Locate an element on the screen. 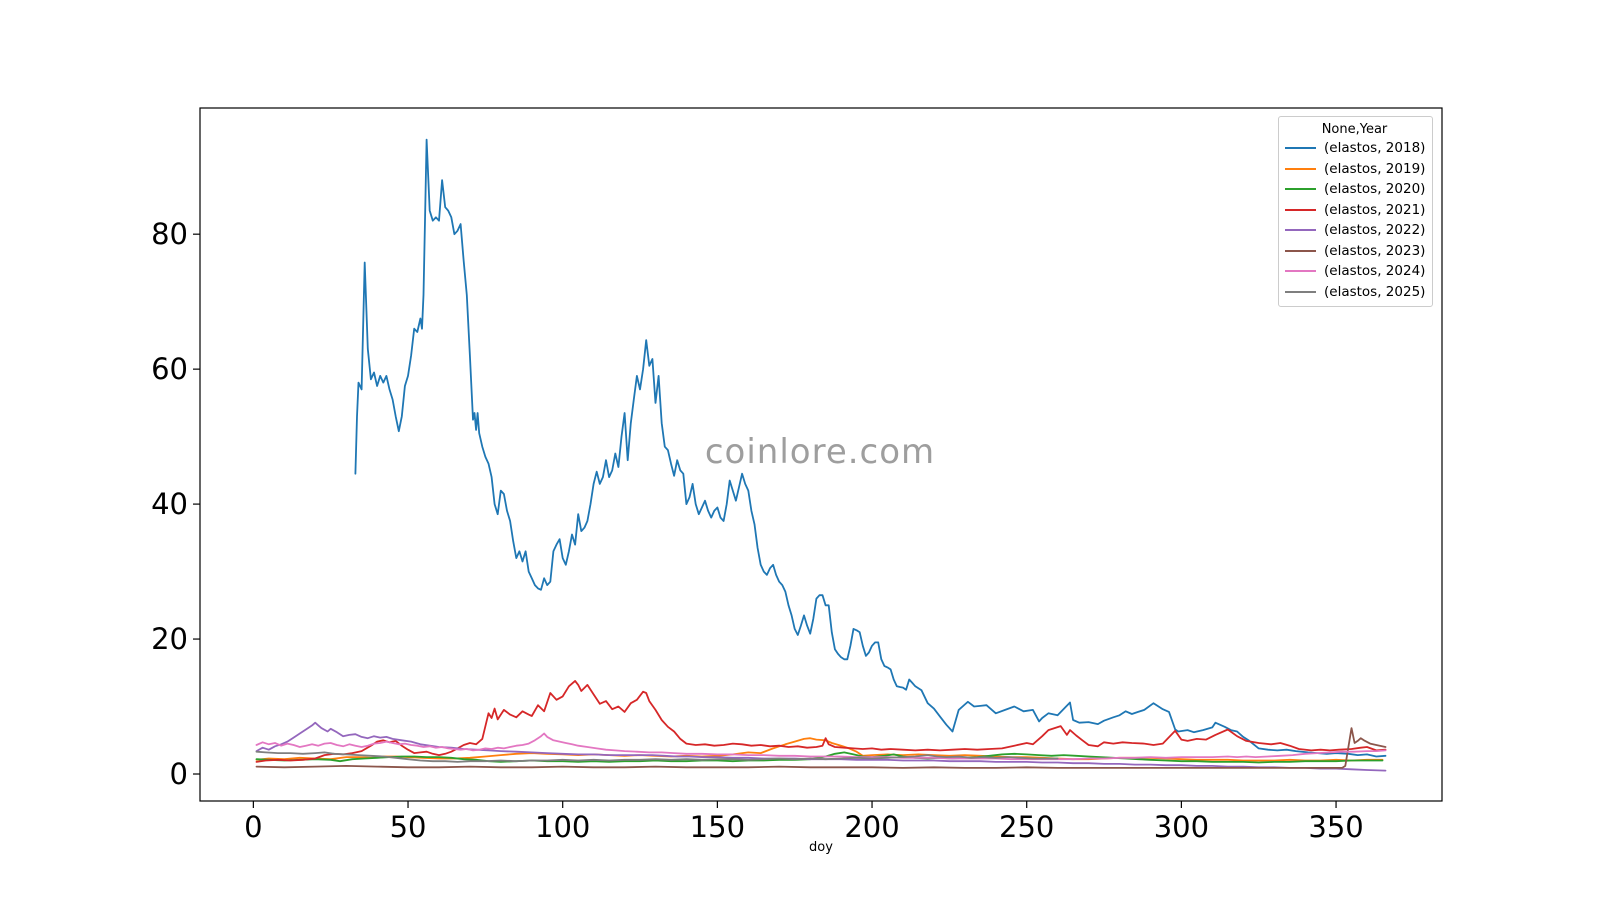 The height and width of the screenshot is (900, 1600). y-tick-label: 40 is located at coordinates (169, 504).